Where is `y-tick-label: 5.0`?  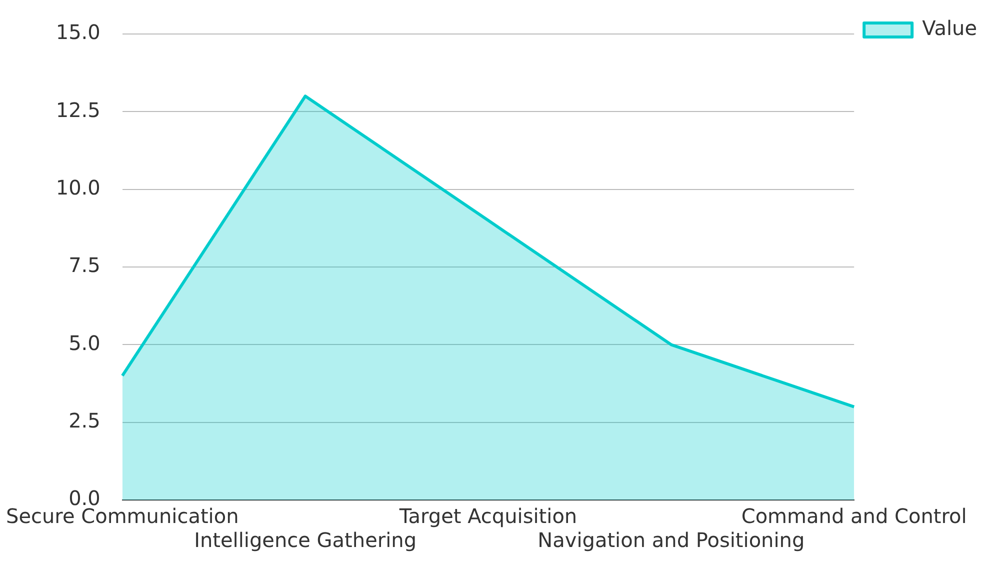
y-tick-label: 5.0 is located at coordinates (84, 342).